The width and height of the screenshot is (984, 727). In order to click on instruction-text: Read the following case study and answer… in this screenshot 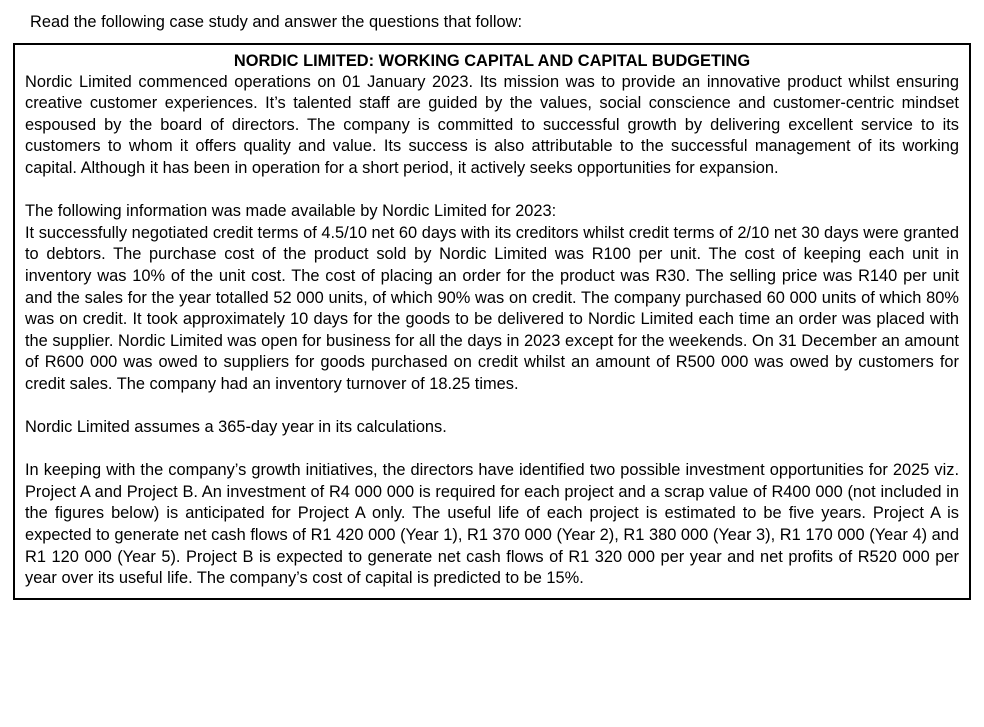, I will do `click(276, 22)`.